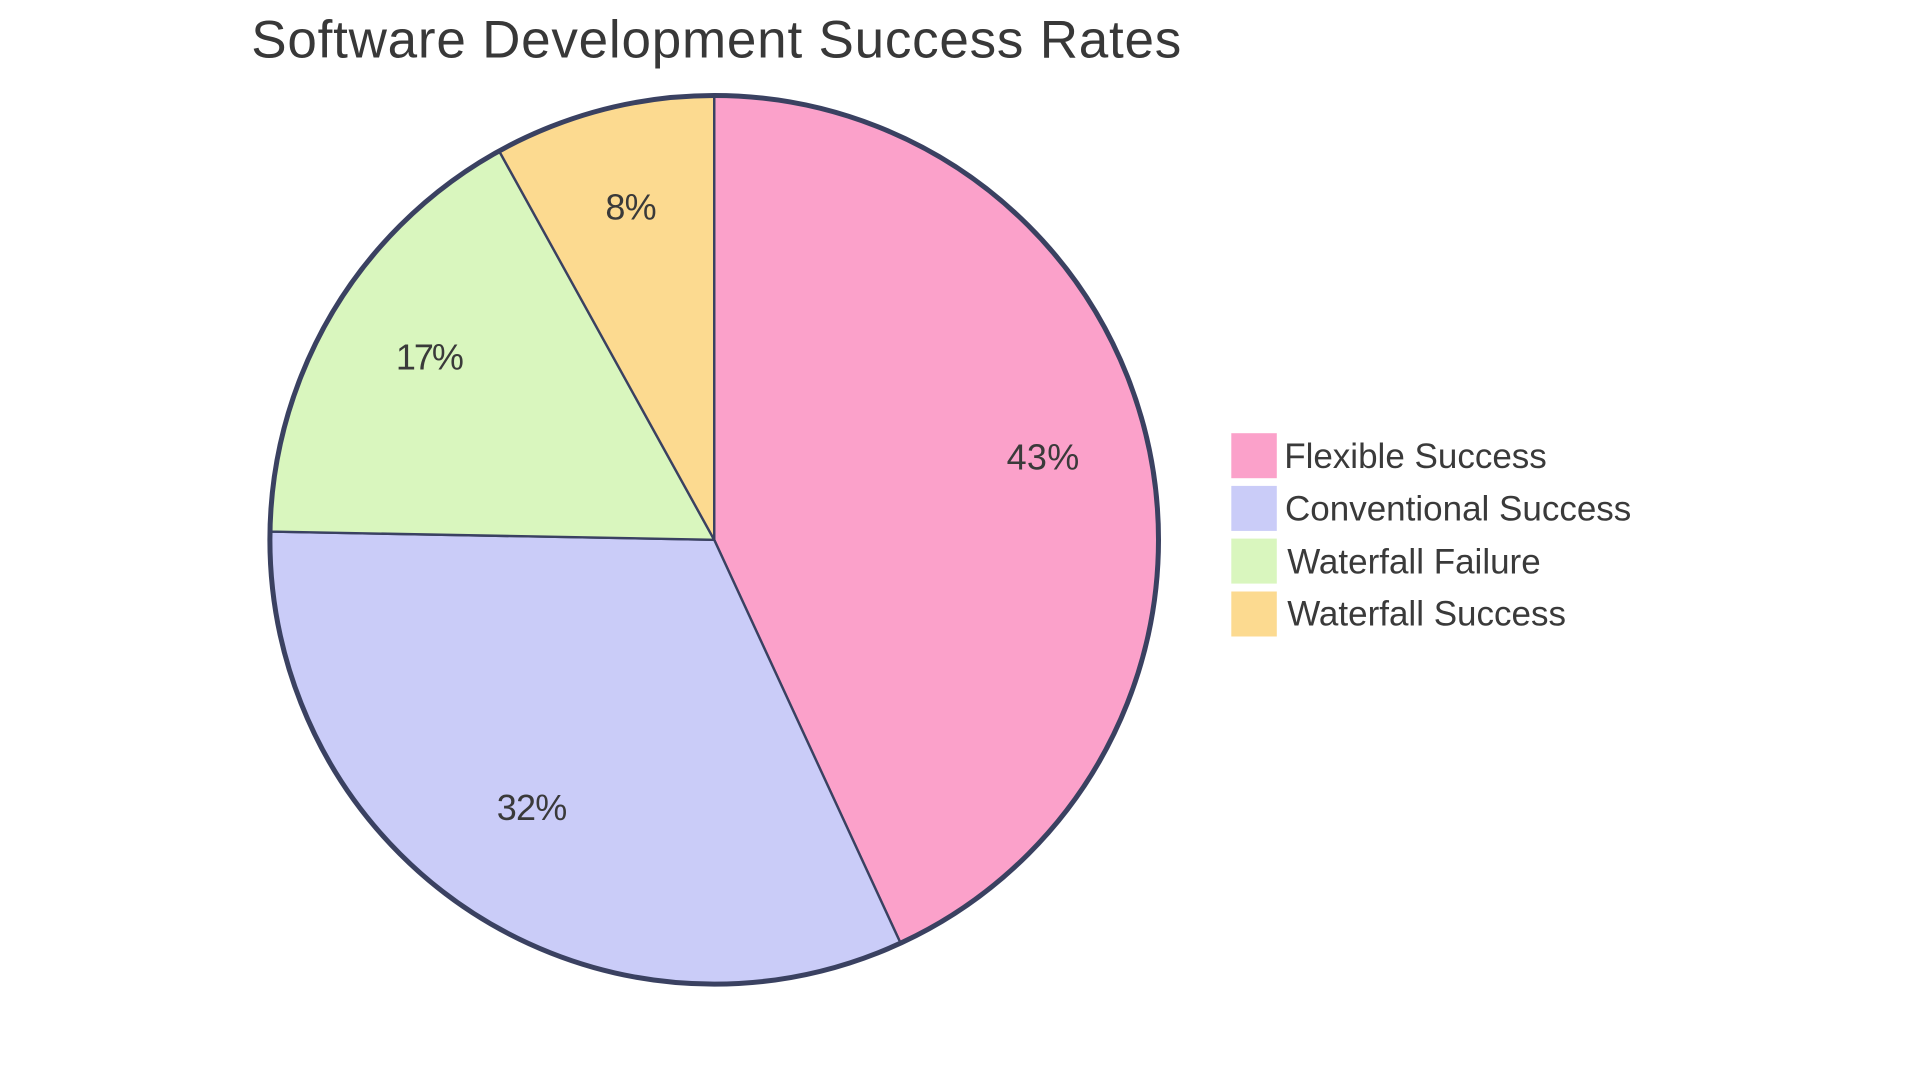  Describe the element at coordinates (1426, 613) in the screenshot. I see `svg-text: Waterfall Success` at that location.